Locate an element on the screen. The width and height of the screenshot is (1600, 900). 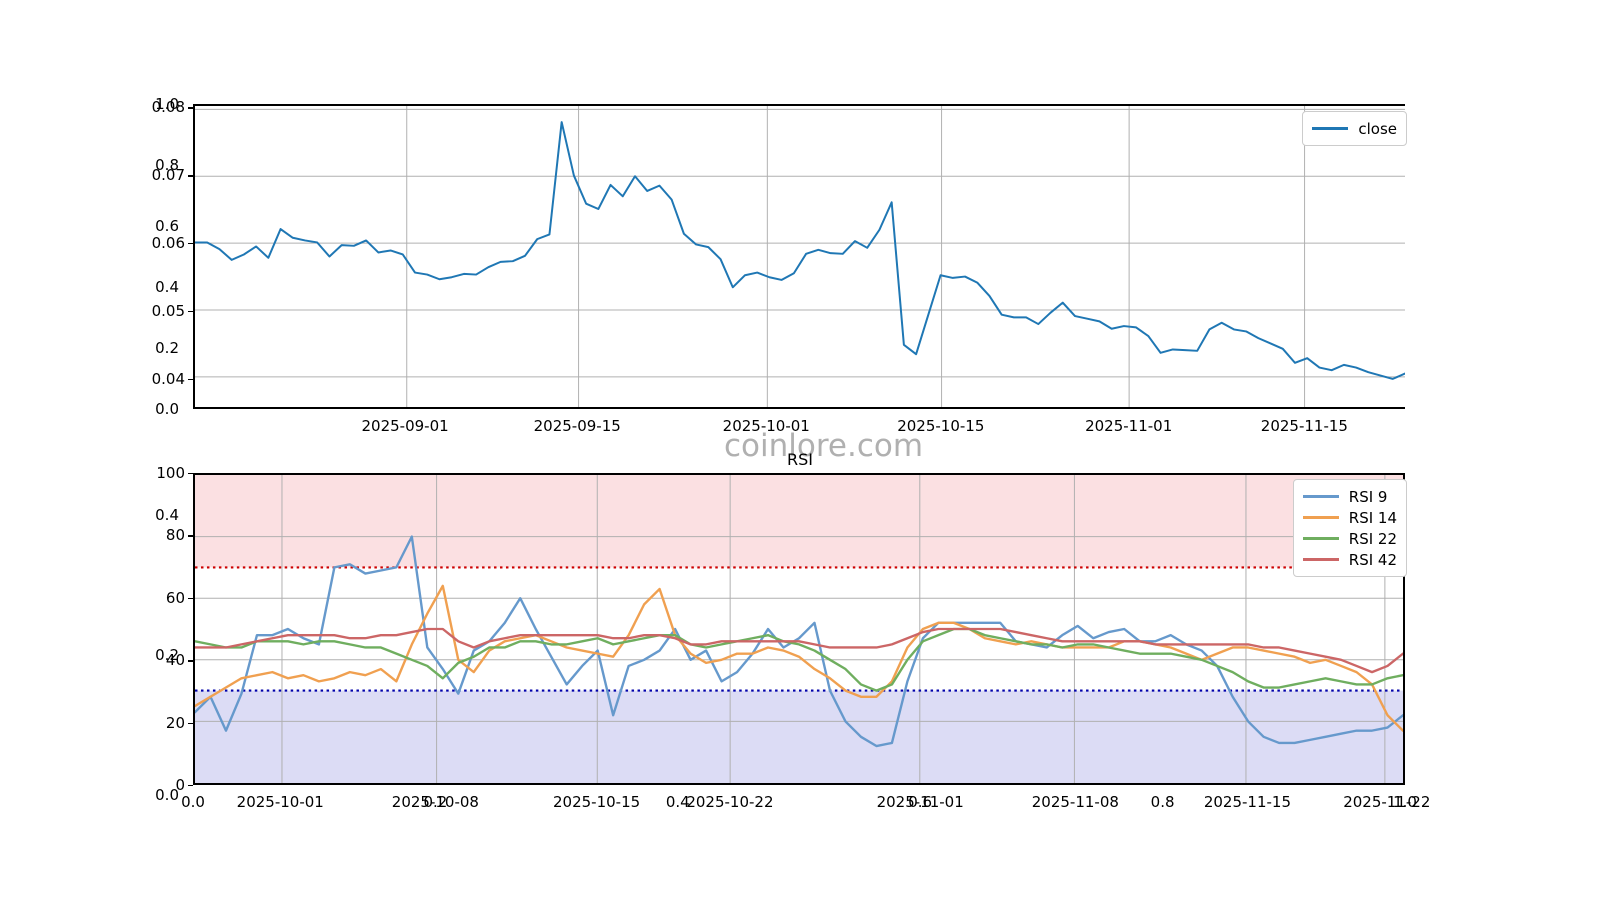
rsi-xtick-secondary-0.6: 0.6 is located at coordinates (920, 802).